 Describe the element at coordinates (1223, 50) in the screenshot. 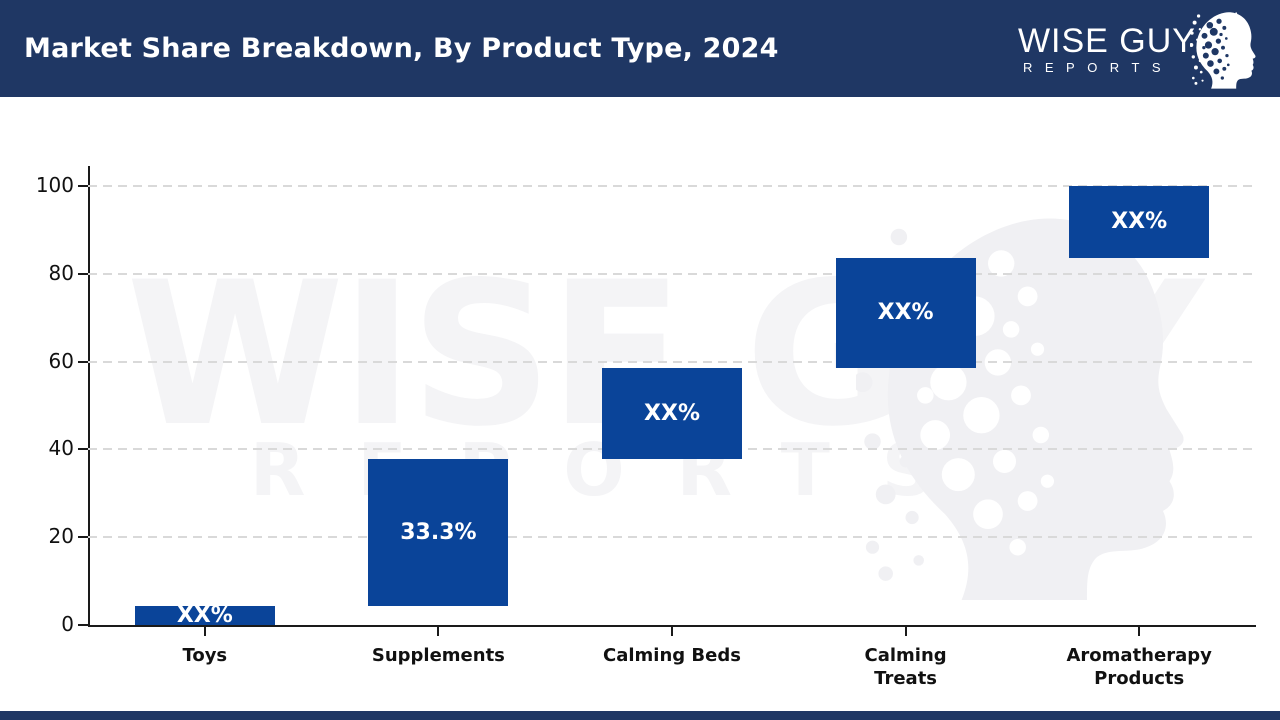

I see `wiseguy-head-icon` at that location.